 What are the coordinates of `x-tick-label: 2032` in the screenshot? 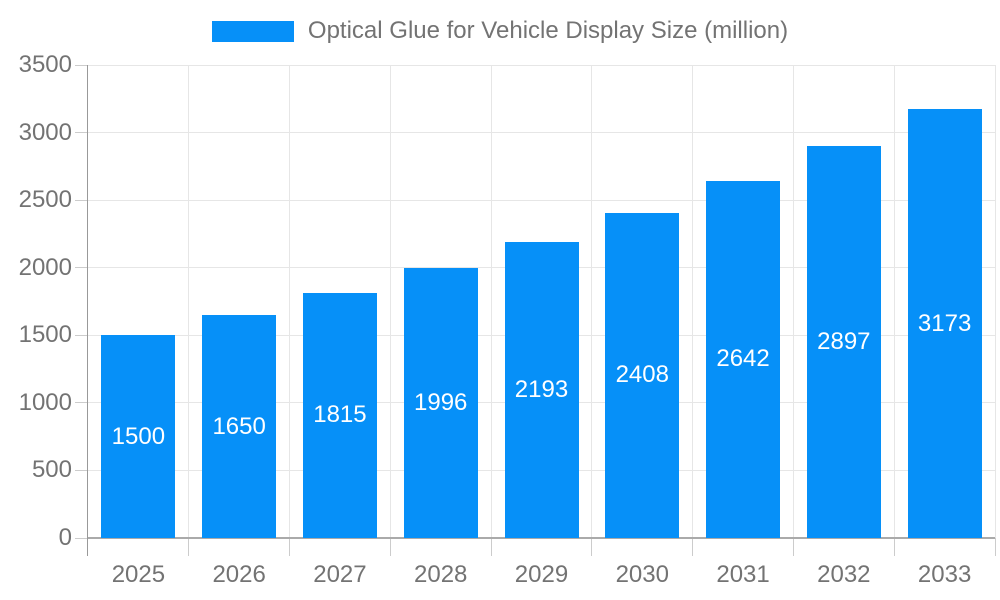 It's located at (844, 574).